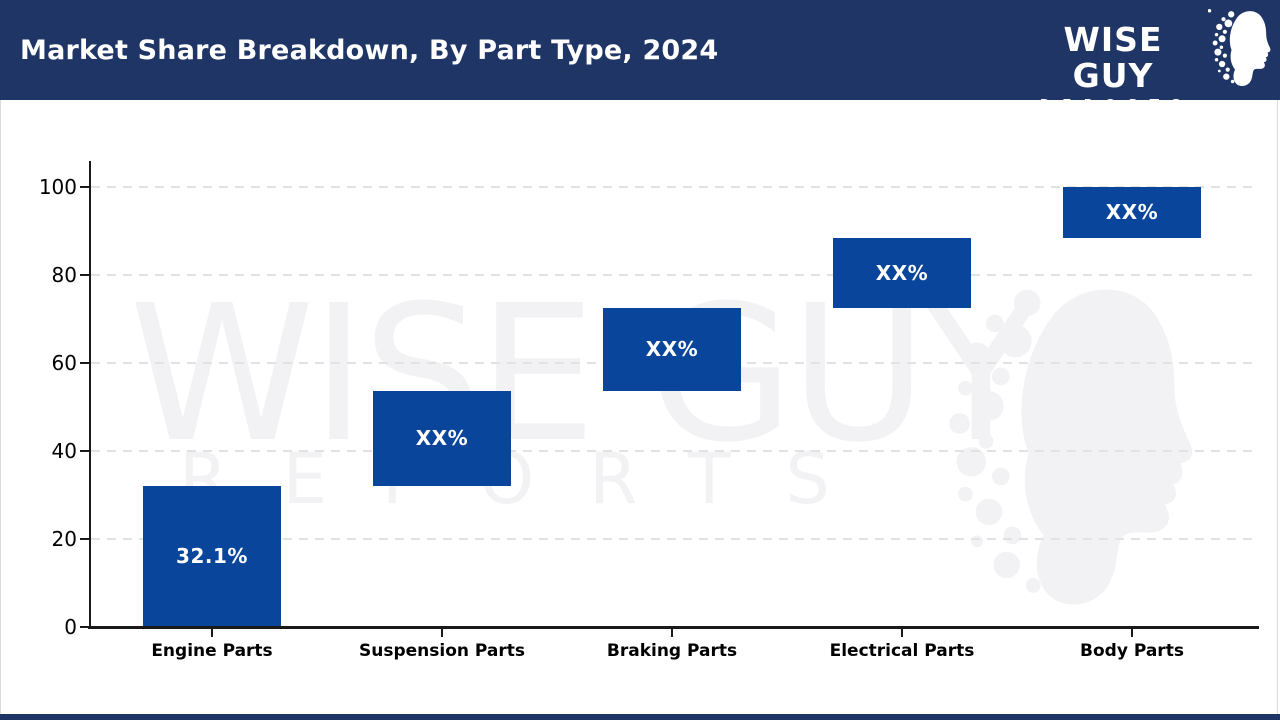  I want to click on x-axis-line, so click(673, 627).